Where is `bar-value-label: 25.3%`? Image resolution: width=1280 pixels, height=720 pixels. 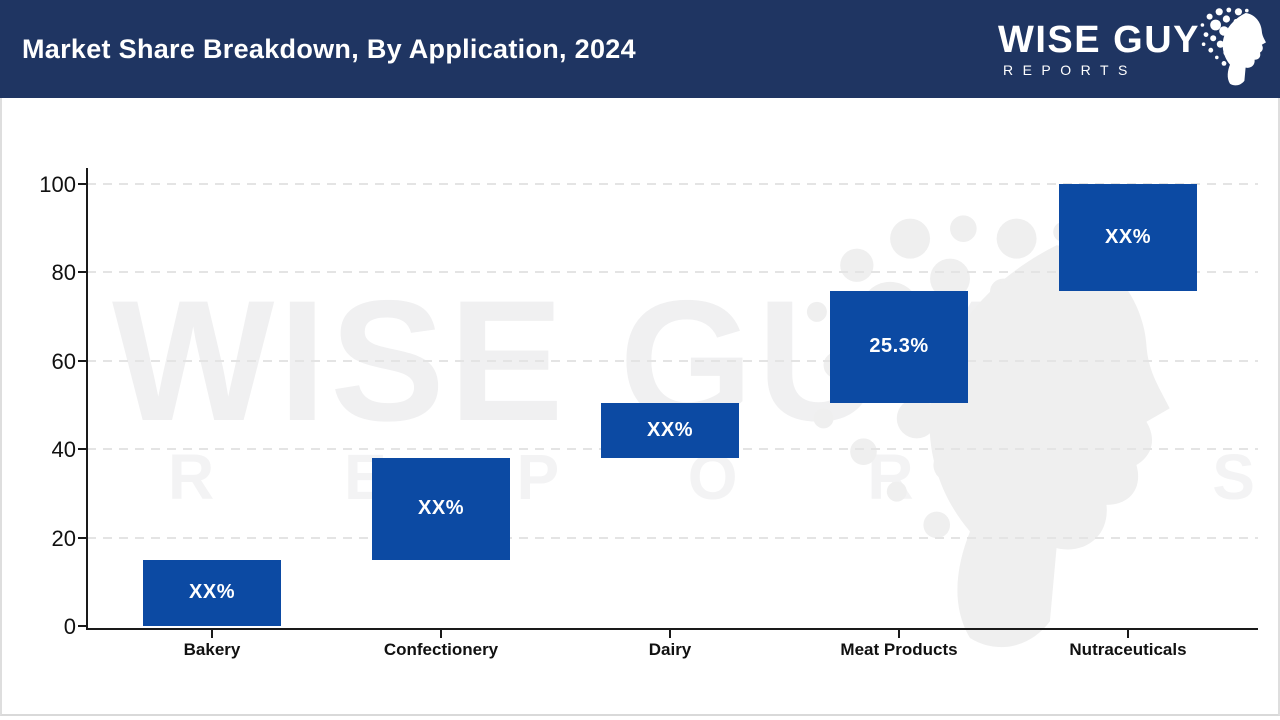
bar-value-label: 25.3% is located at coordinates (899, 346).